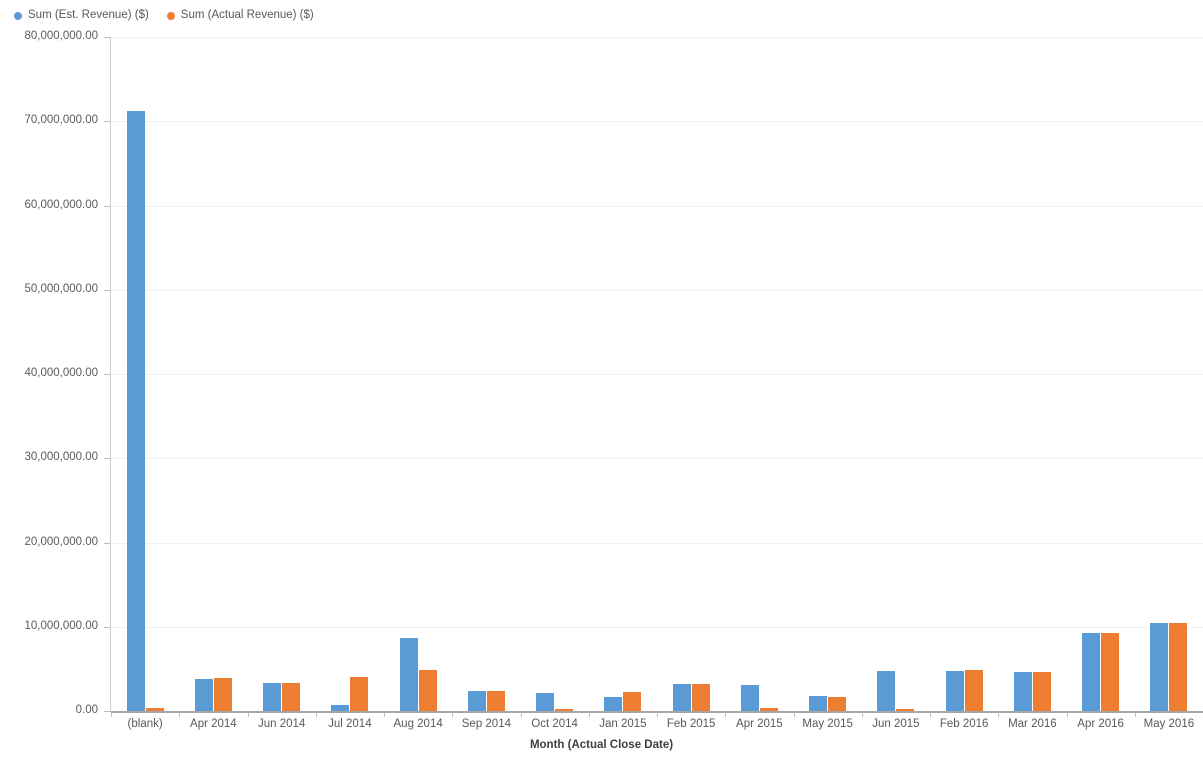 This screenshot has width=1203, height=766. Describe the element at coordinates (61, 288) in the screenshot. I see `y-axis-tick-label: 50,000,000.00` at that location.